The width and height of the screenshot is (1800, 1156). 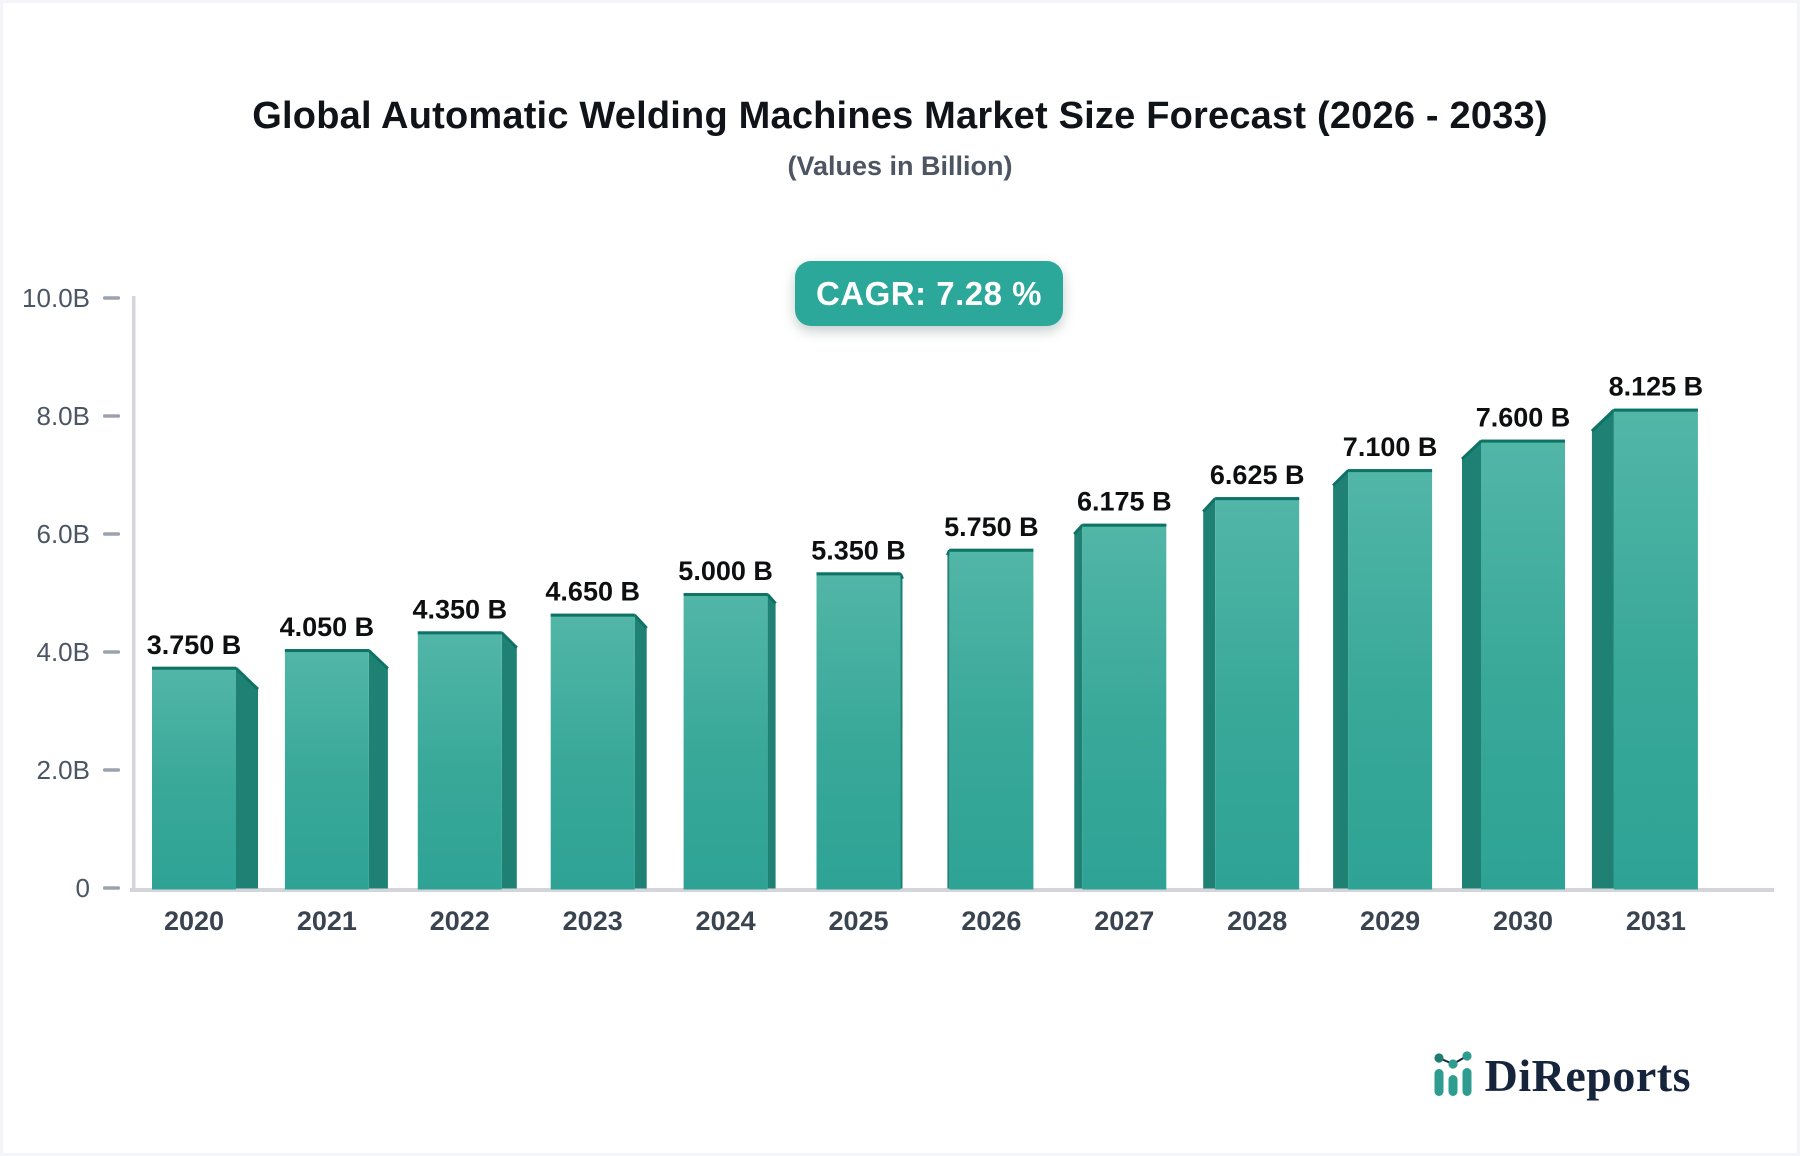 I want to click on y-axis-line, so click(x=134, y=594).